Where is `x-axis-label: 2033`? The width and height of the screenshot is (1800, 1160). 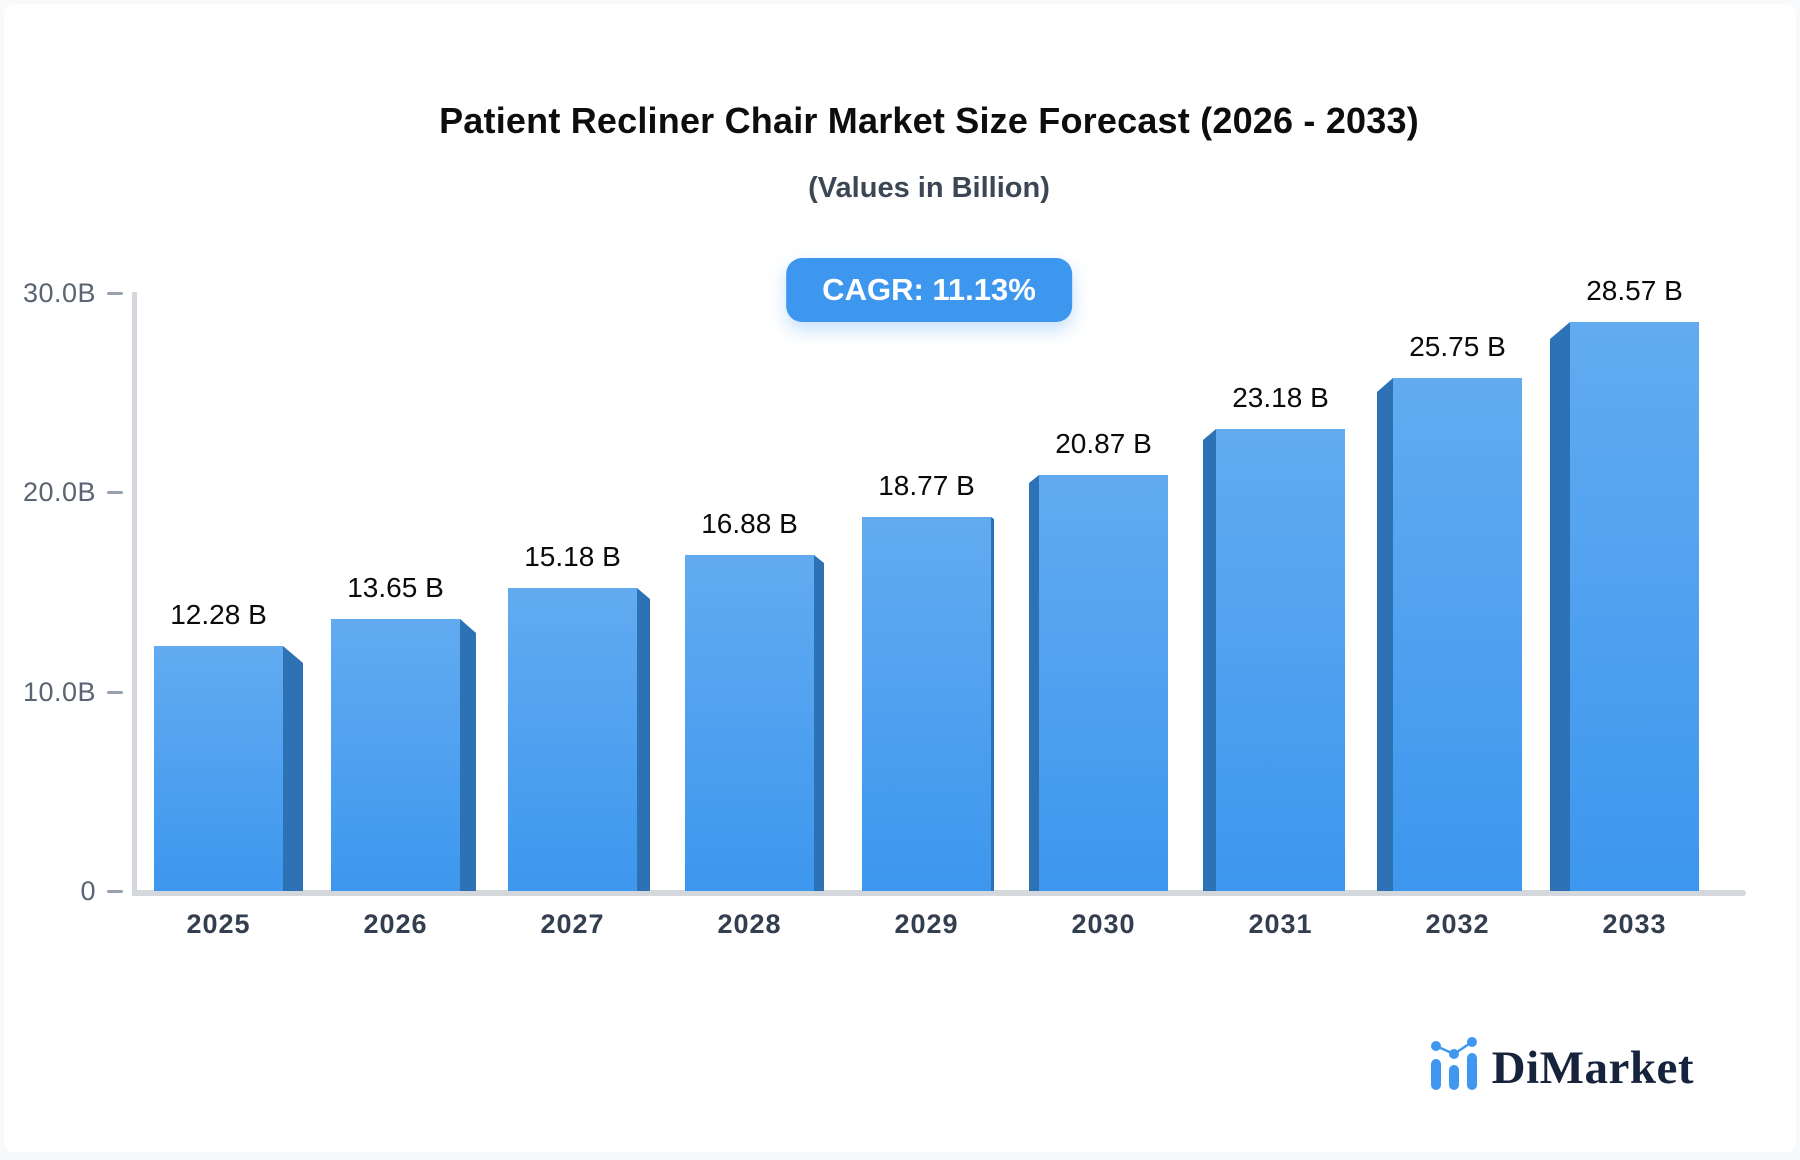 x-axis-label: 2033 is located at coordinates (1634, 924).